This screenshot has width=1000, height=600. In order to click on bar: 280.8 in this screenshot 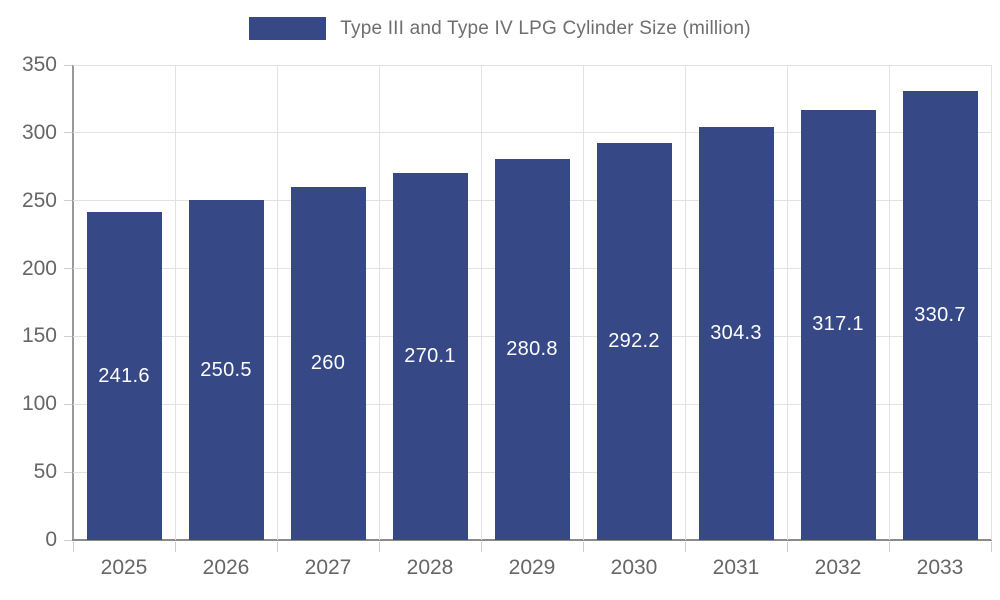, I will do `click(532, 349)`.